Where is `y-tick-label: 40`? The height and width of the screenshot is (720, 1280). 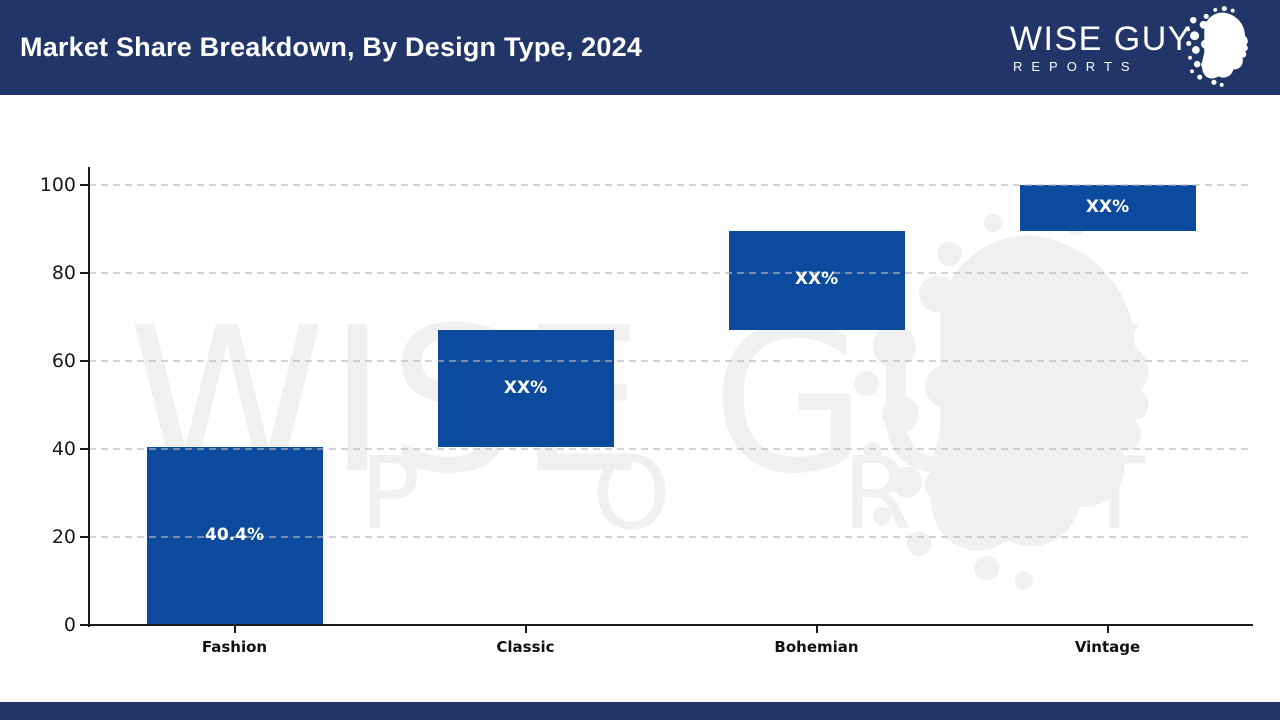 y-tick-label: 40 is located at coordinates (63, 449).